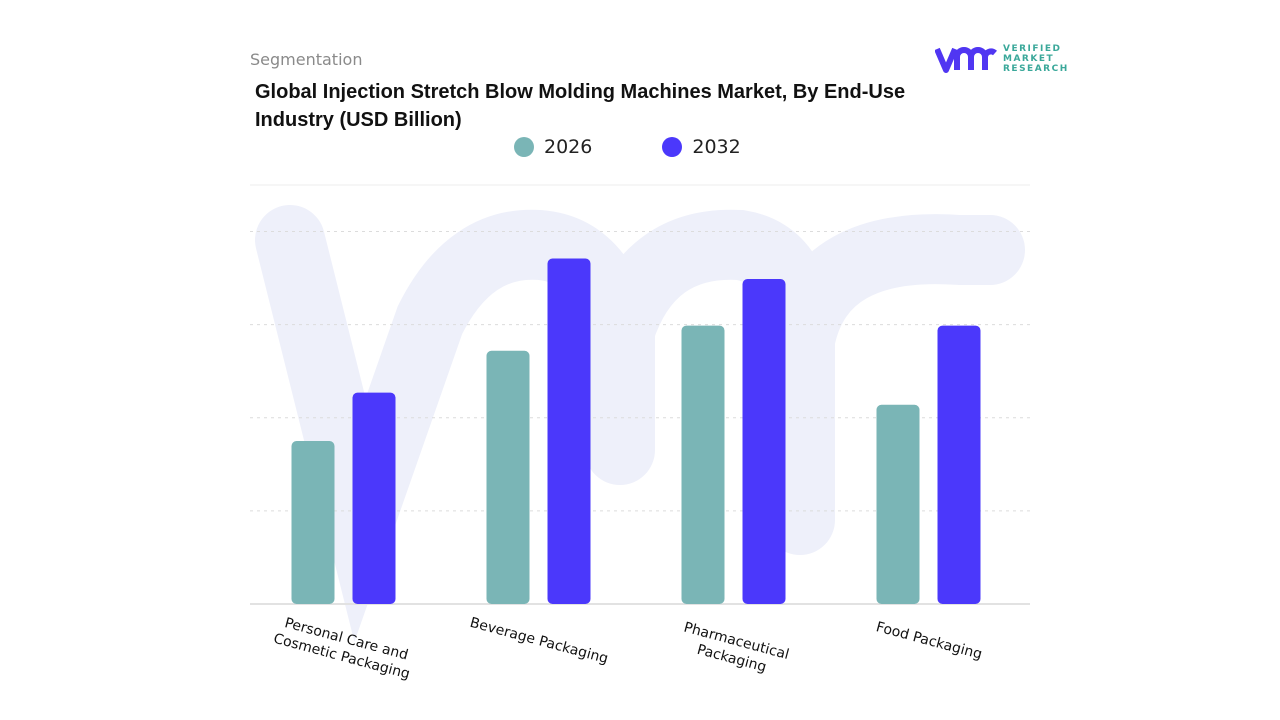 The width and height of the screenshot is (1280, 720). I want to click on legend-label: 2032, so click(716, 147).